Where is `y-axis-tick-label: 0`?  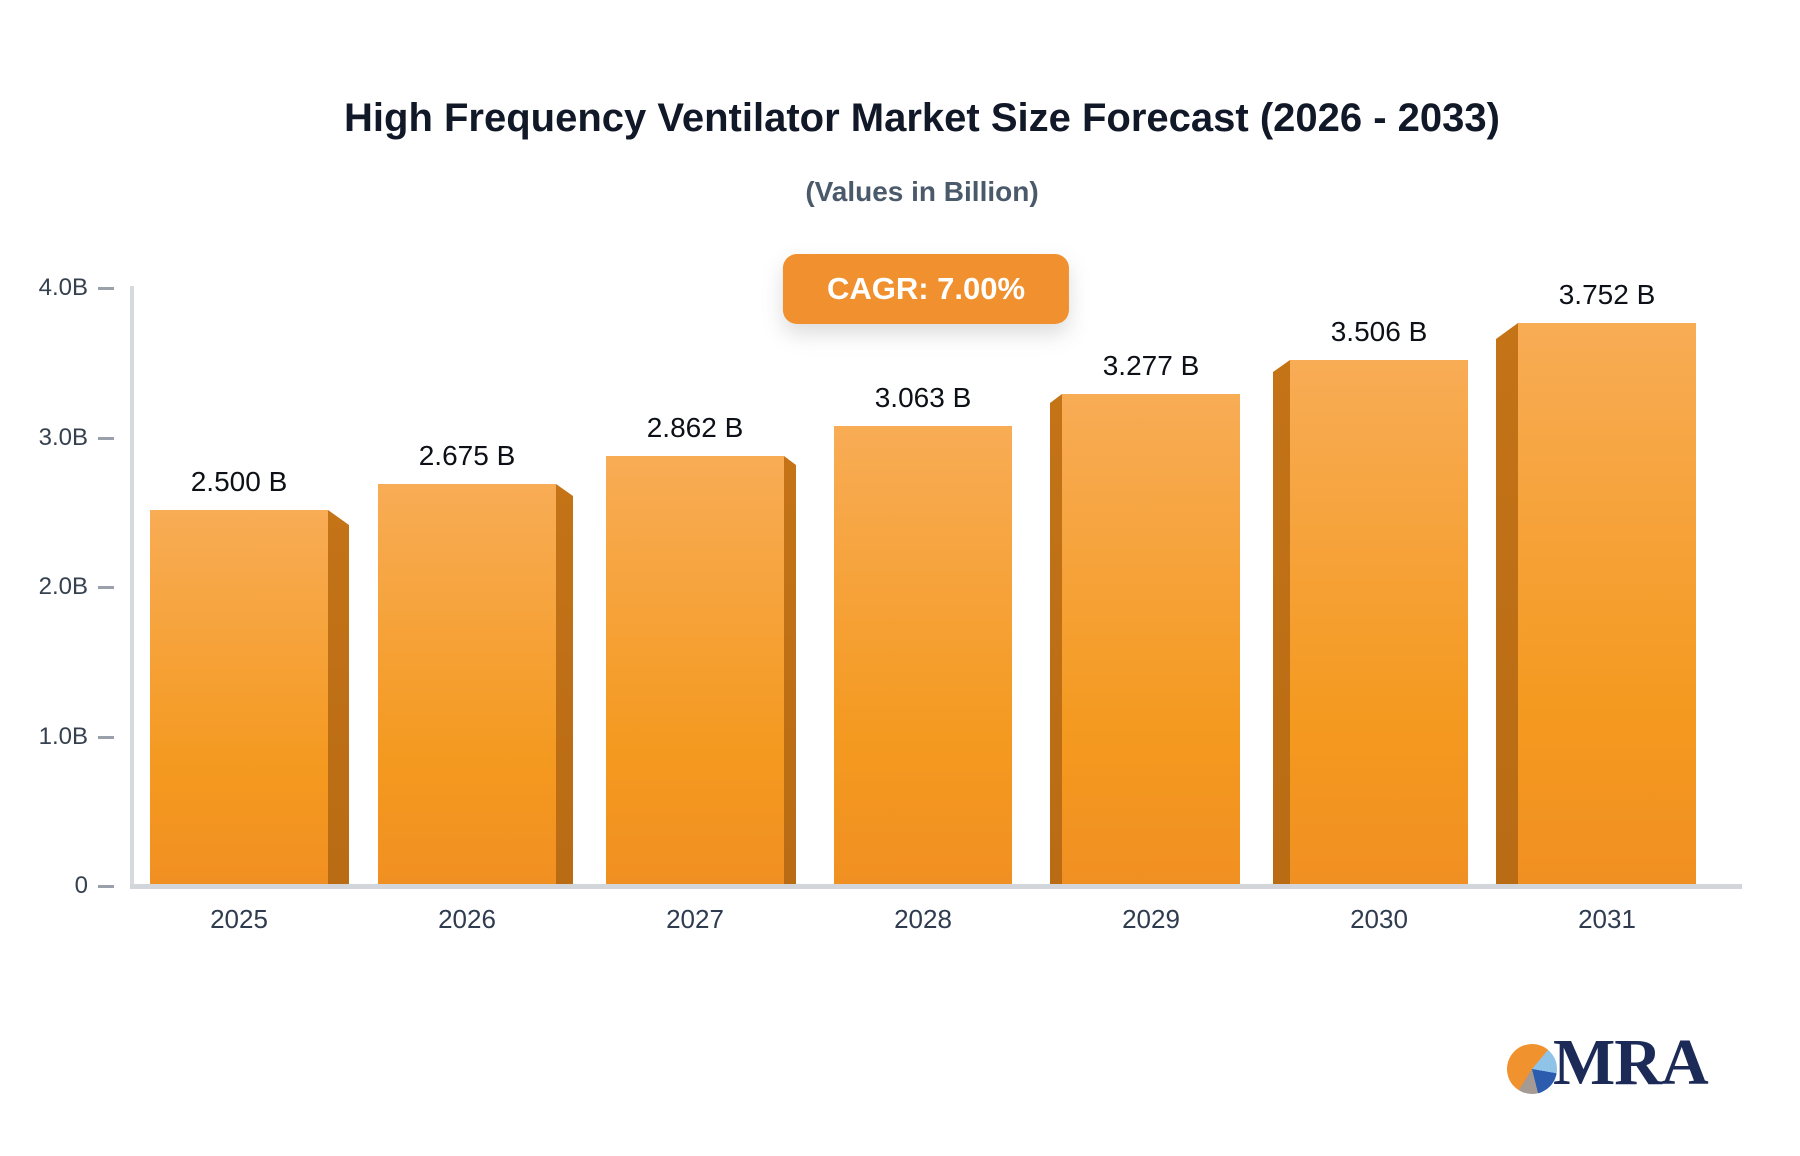
y-axis-tick-label: 0 is located at coordinates (81, 885).